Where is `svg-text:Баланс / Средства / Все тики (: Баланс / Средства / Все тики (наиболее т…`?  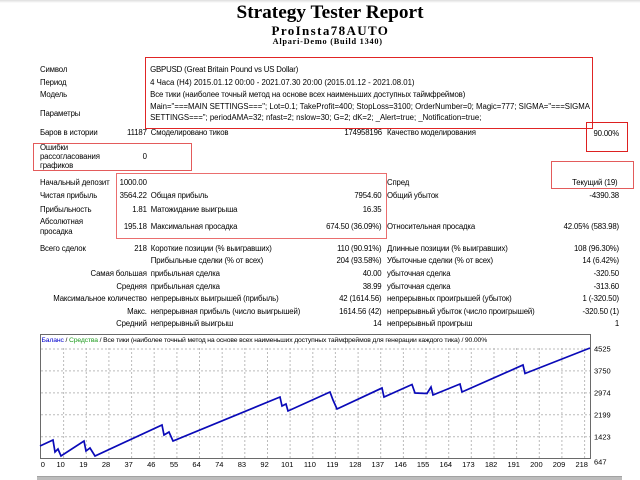
svg-text:Баланс / Средства / Все тики (: Баланс / Средства / Все тики (наиболее т… is located at coordinates (265, 340).